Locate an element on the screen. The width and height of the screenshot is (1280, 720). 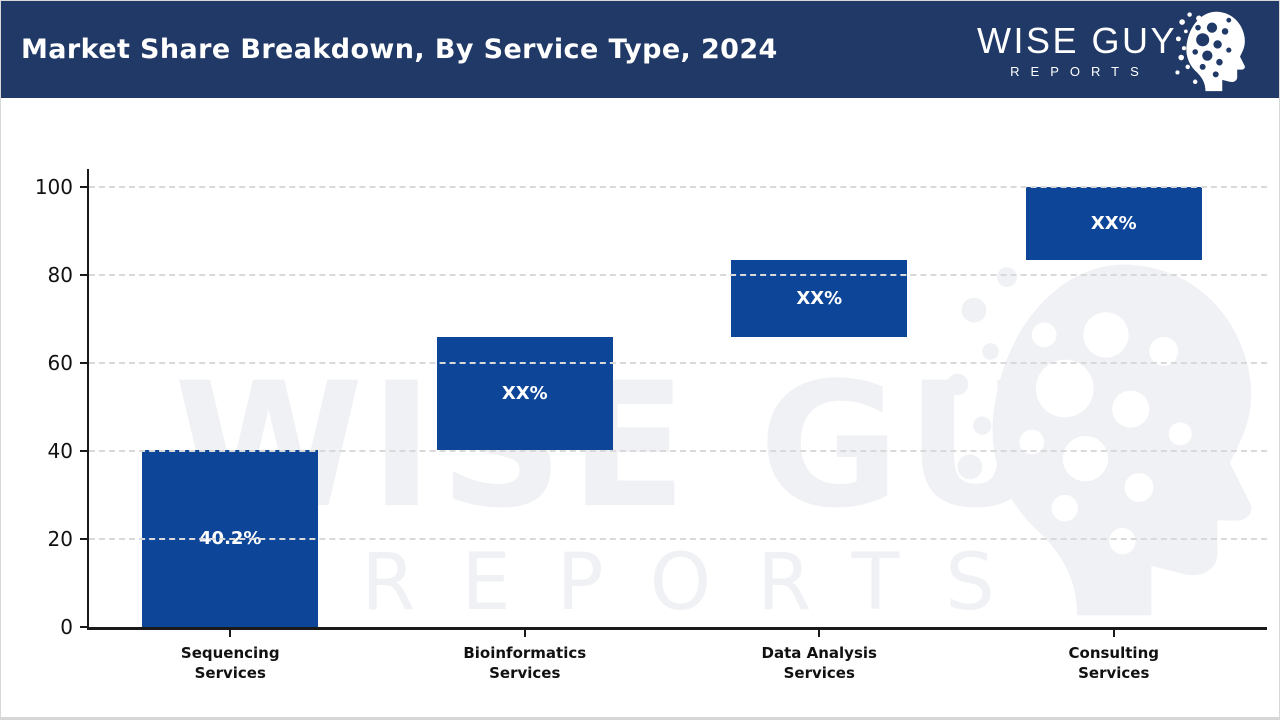
dotted-head-profile-icon is located at coordinates (1210, 51).